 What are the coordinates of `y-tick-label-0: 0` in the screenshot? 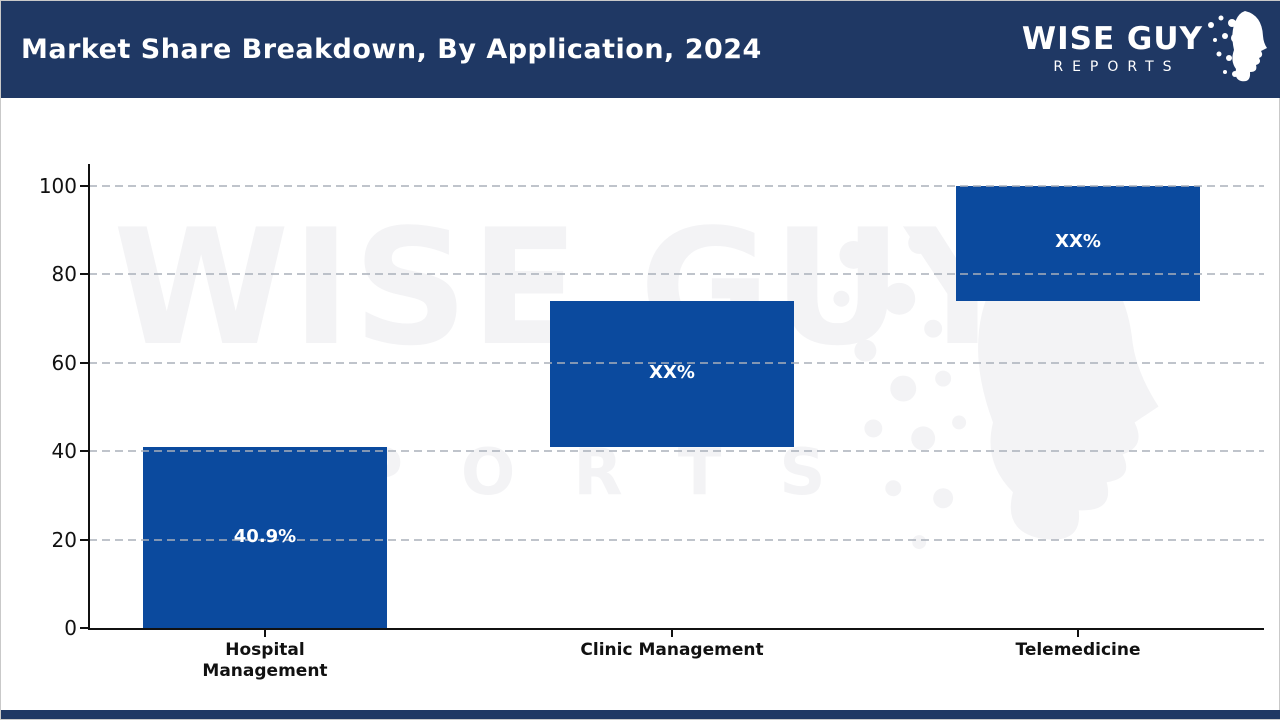 It's located at (70, 628).